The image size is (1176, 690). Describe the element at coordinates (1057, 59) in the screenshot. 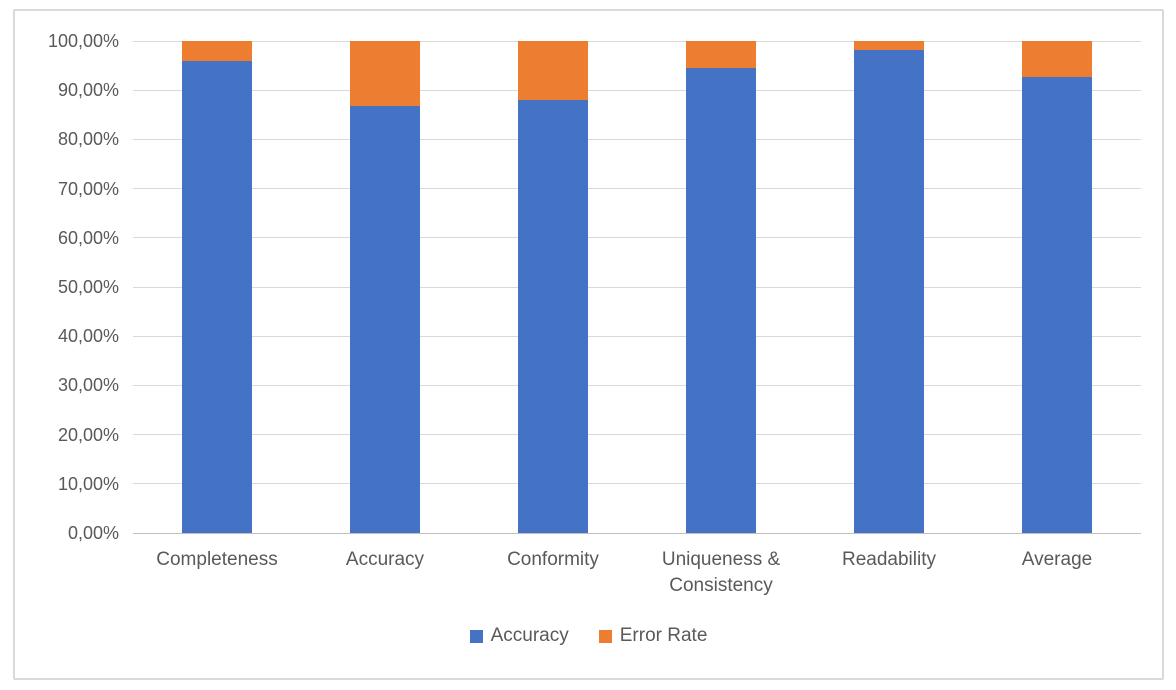

I see `bar-average-error-rate` at that location.